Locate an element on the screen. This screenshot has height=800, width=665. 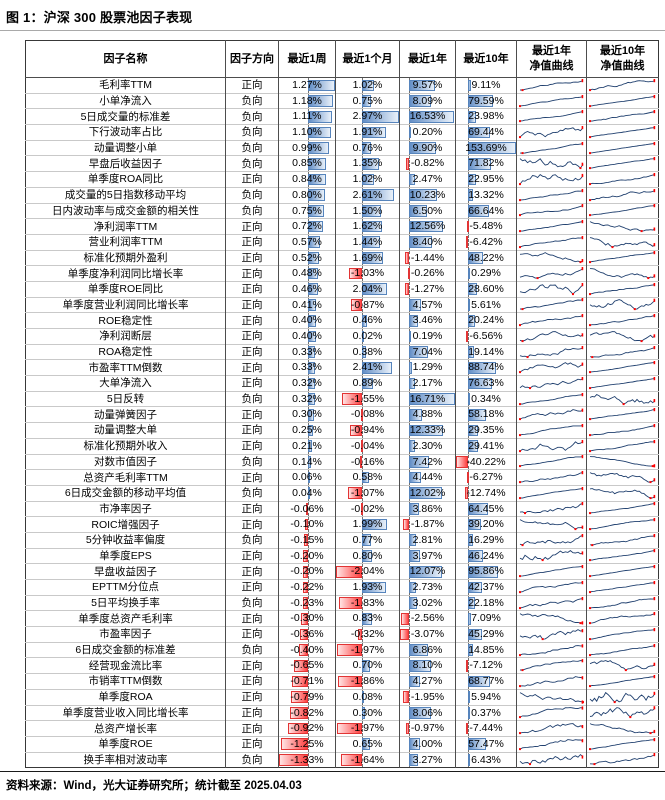
factor-name: 动量调整大单 is located at coordinates (125, 430).